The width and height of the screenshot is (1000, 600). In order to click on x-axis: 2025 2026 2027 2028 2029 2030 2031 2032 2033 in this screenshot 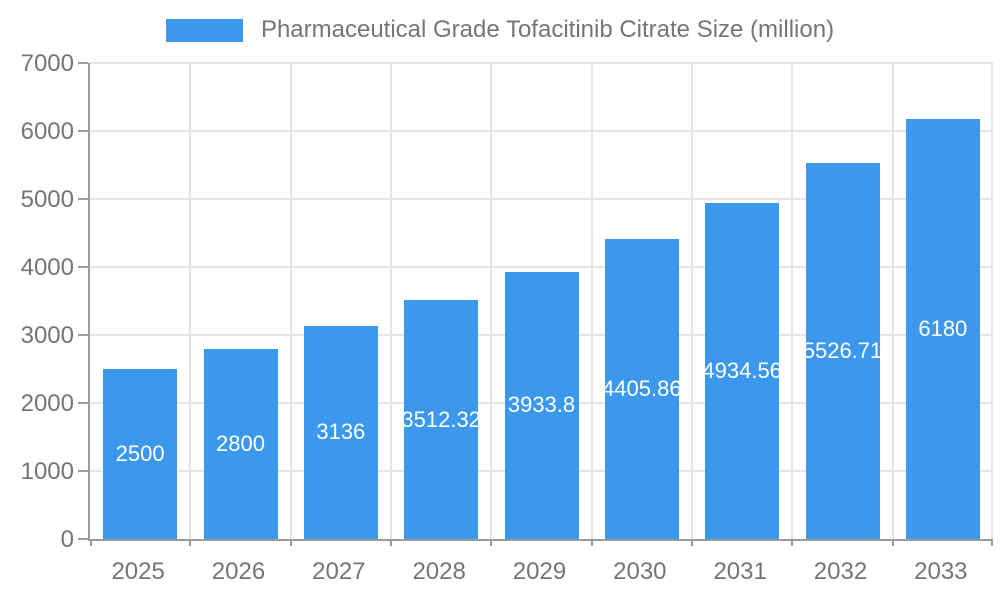, I will do `click(540, 573)`.